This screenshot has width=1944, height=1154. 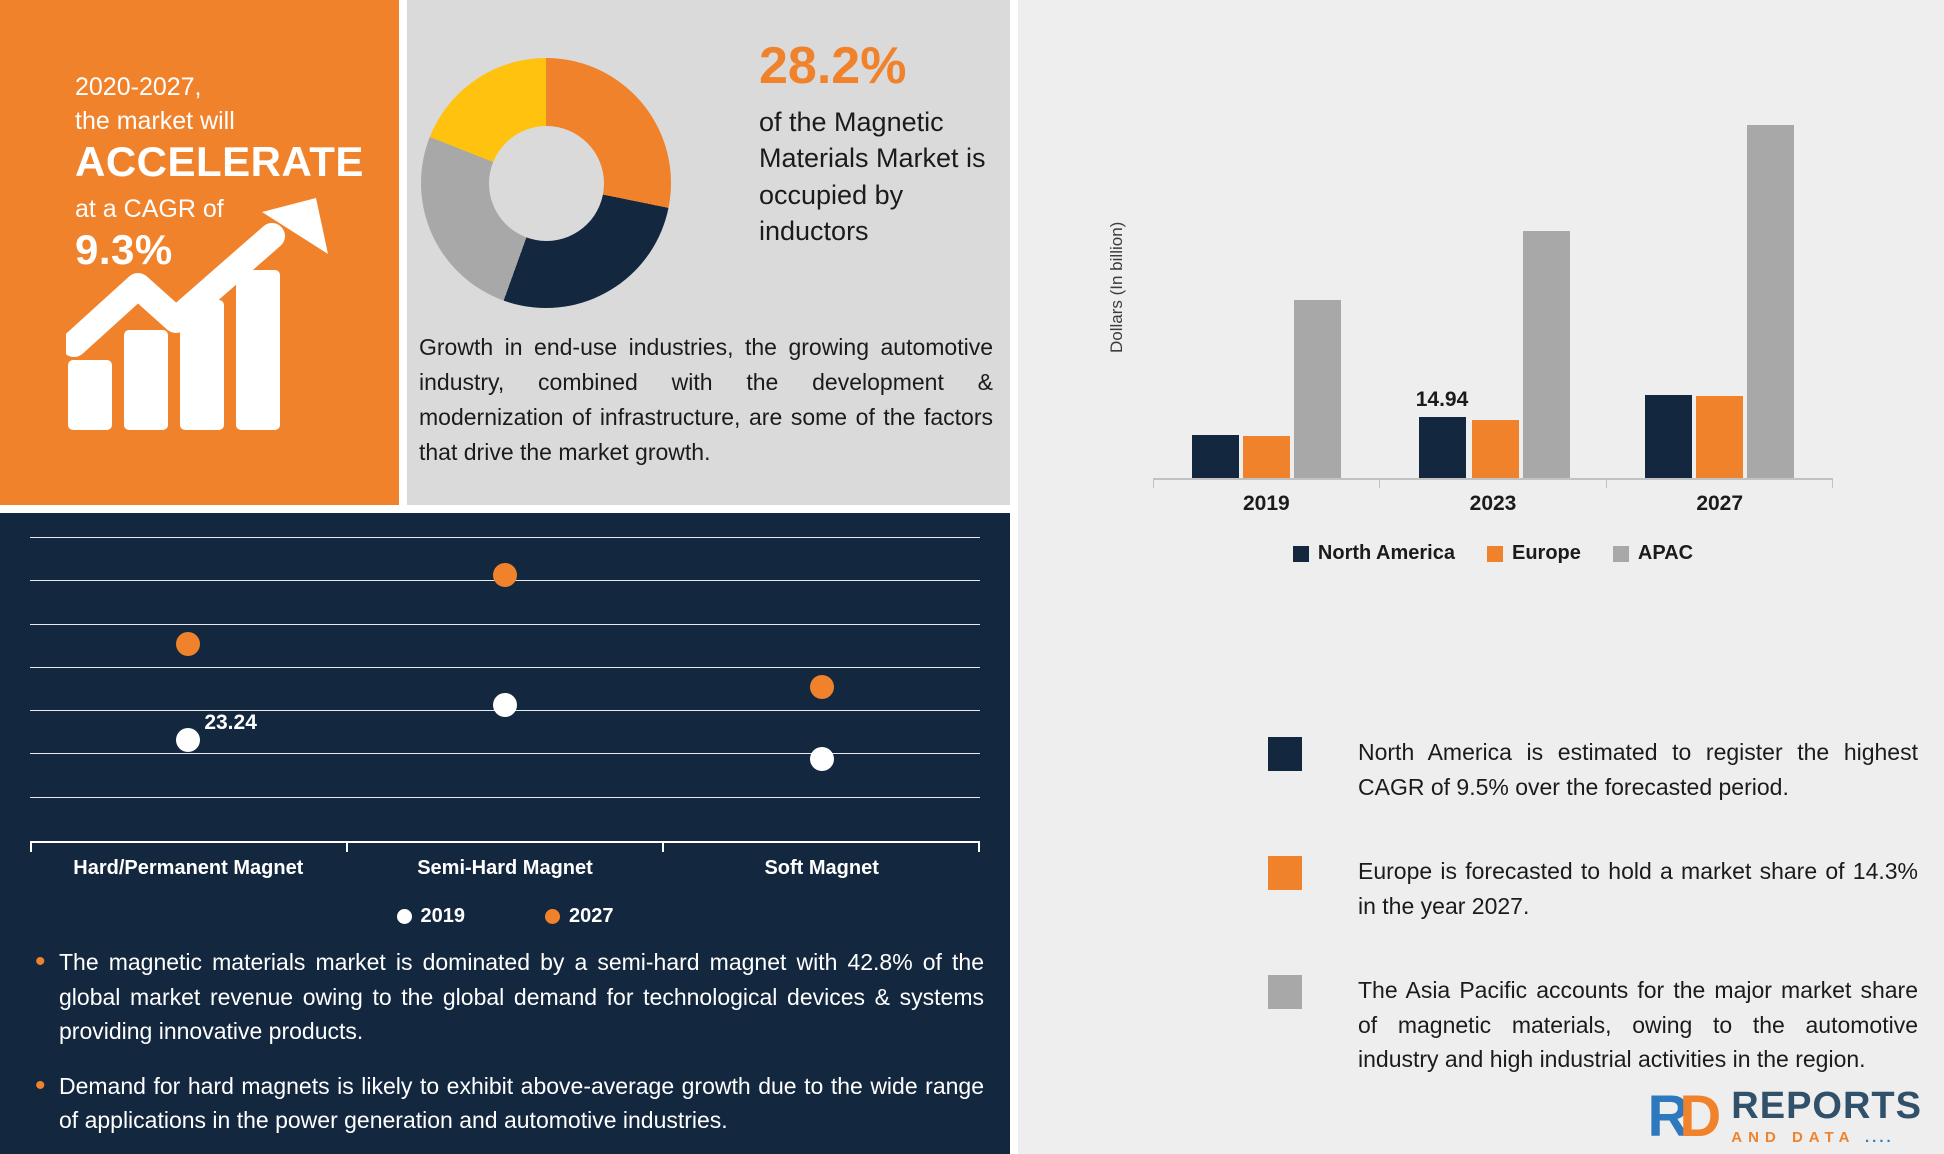 What do you see at coordinates (505, 704) in the screenshot?
I see `dot-semi-hard-magnet-2019` at bounding box center [505, 704].